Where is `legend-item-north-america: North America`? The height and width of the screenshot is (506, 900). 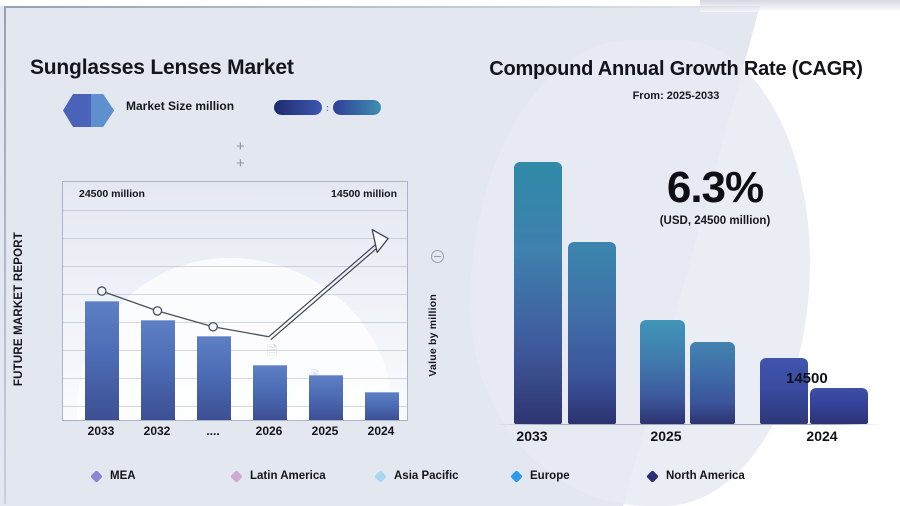
legend-item-north-america: North America is located at coordinates (695, 476).